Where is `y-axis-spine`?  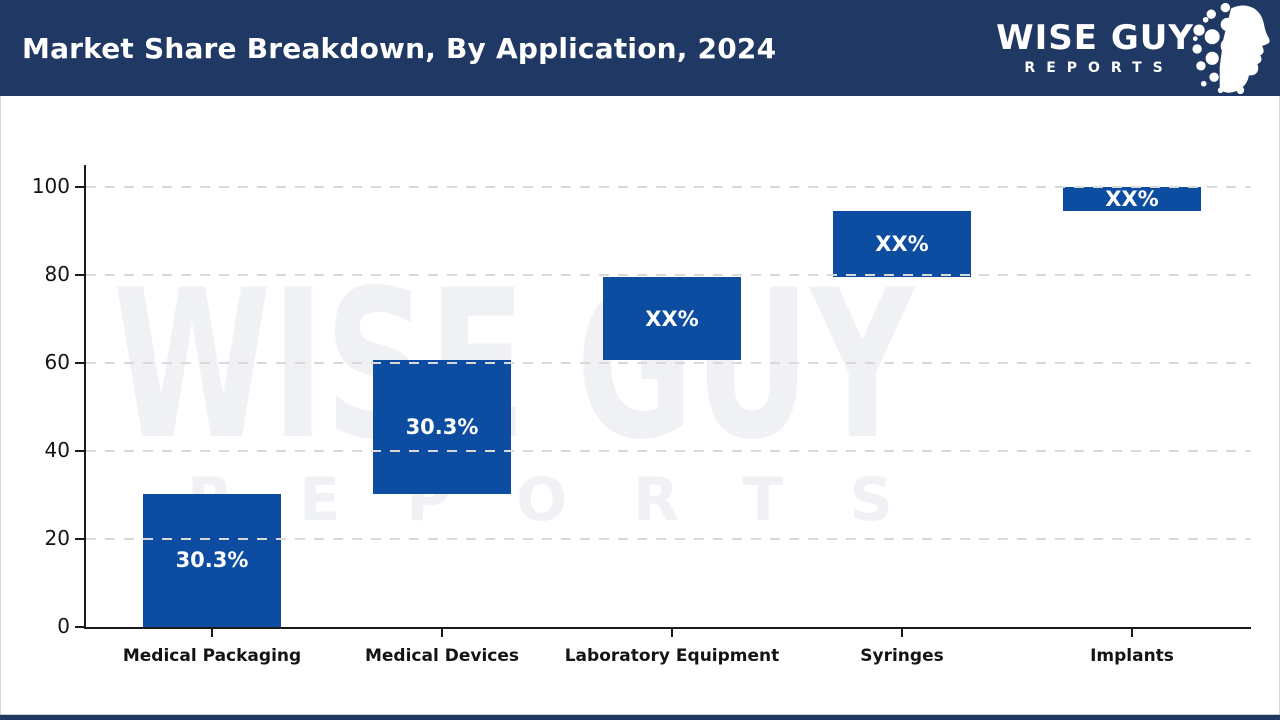 y-axis-spine is located at coordinates (85, 397).